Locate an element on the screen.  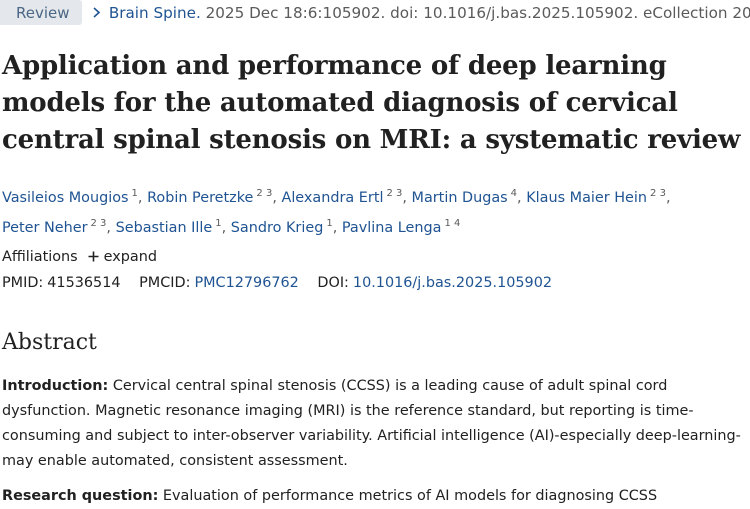
affiliations-toggle: Affiliations expand is located at coordinates (79, 256).